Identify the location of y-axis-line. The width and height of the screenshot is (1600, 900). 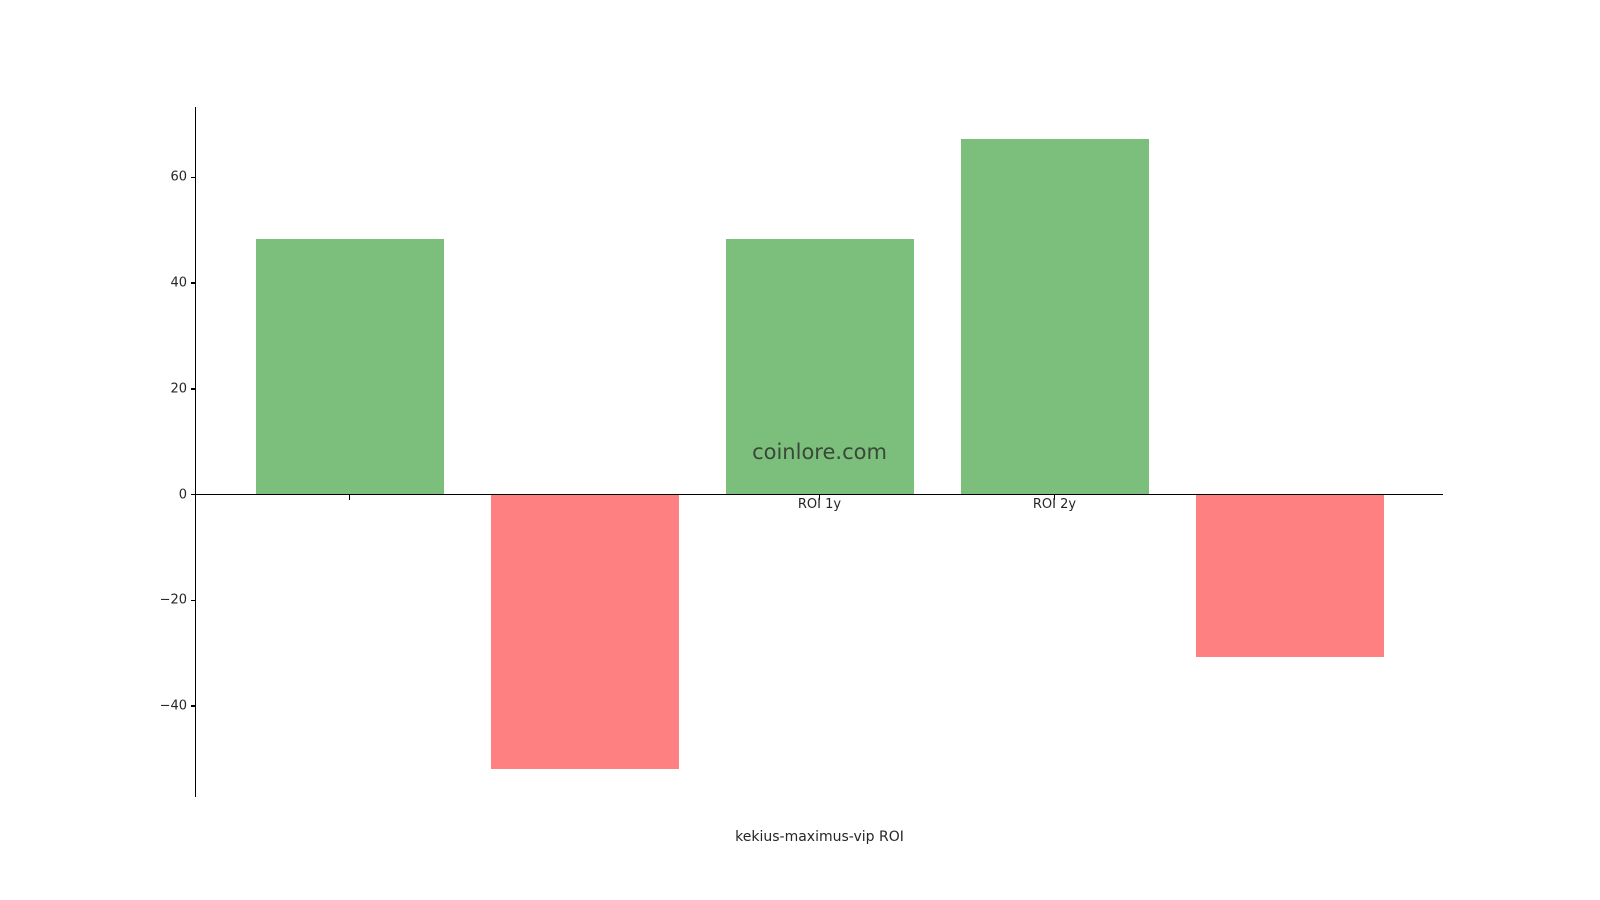
(195, 452).